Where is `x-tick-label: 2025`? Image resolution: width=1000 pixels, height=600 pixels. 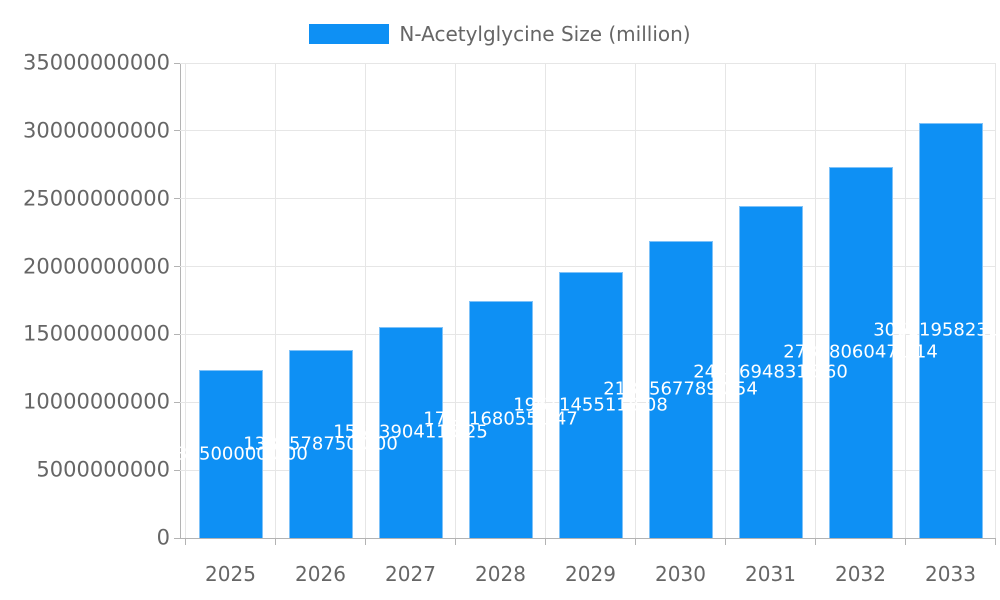 x-tick-label: 2025 is located at coordinates (230, 574).